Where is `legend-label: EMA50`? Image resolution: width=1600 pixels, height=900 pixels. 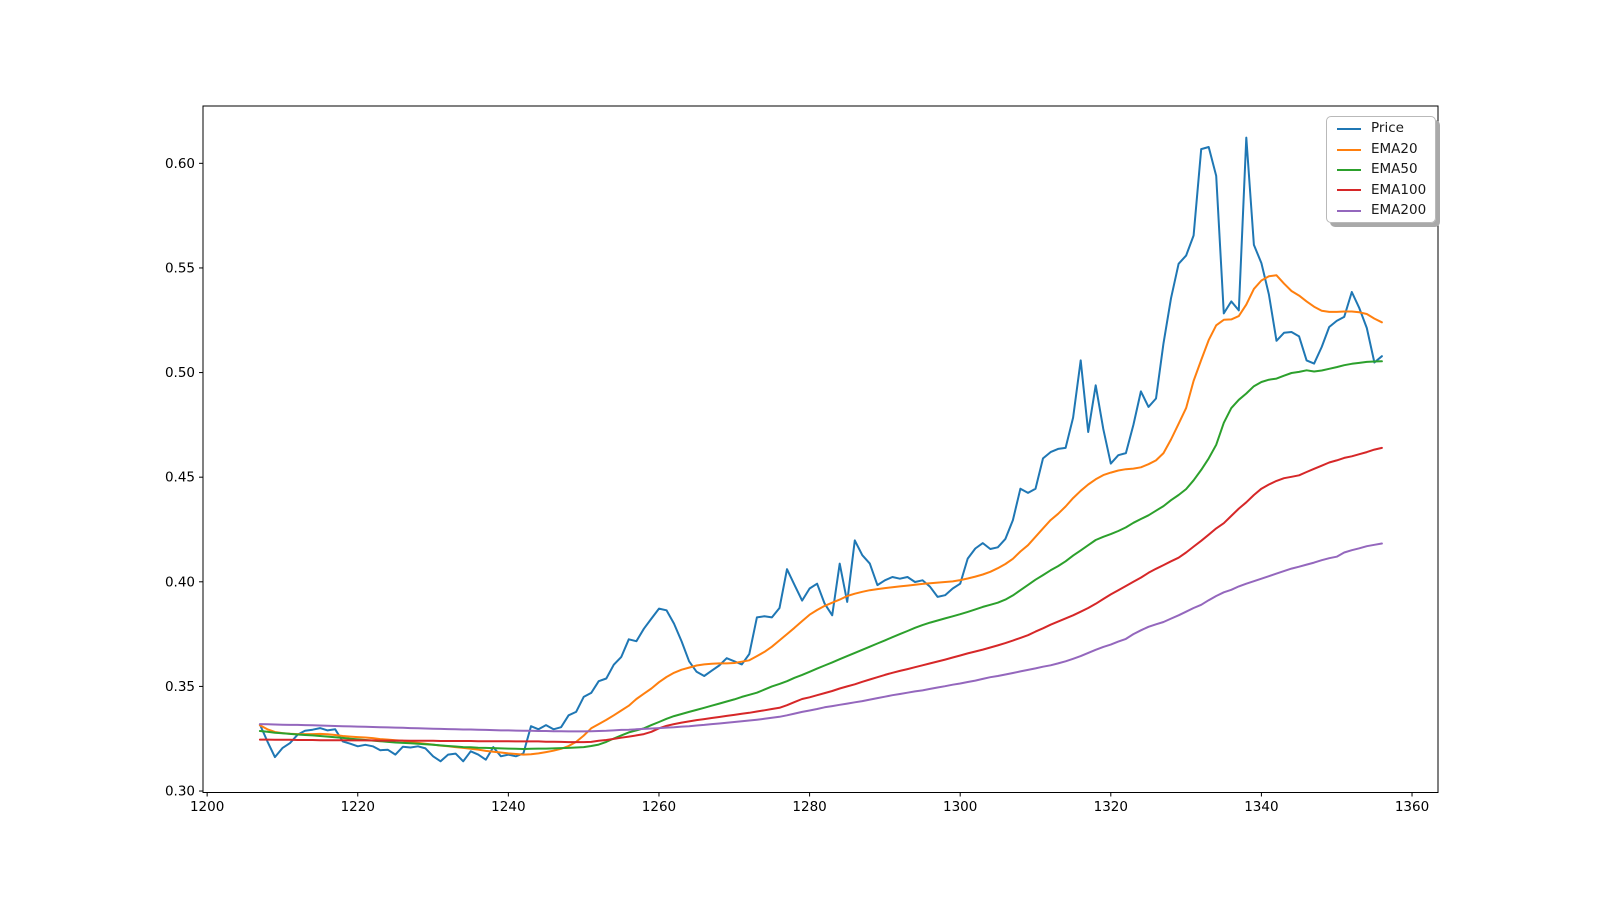 legend-label: EMA50 is located at coordinates (1394, 169).